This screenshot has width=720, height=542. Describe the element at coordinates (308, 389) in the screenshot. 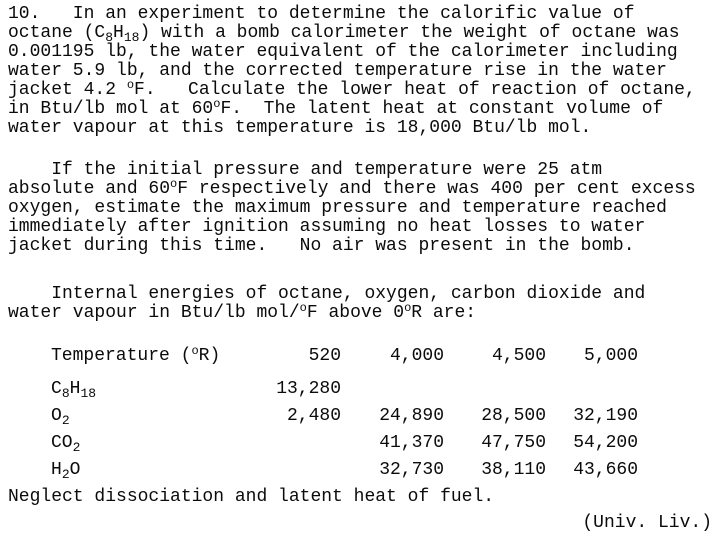

I see `table-cell: 13,280` at that location.